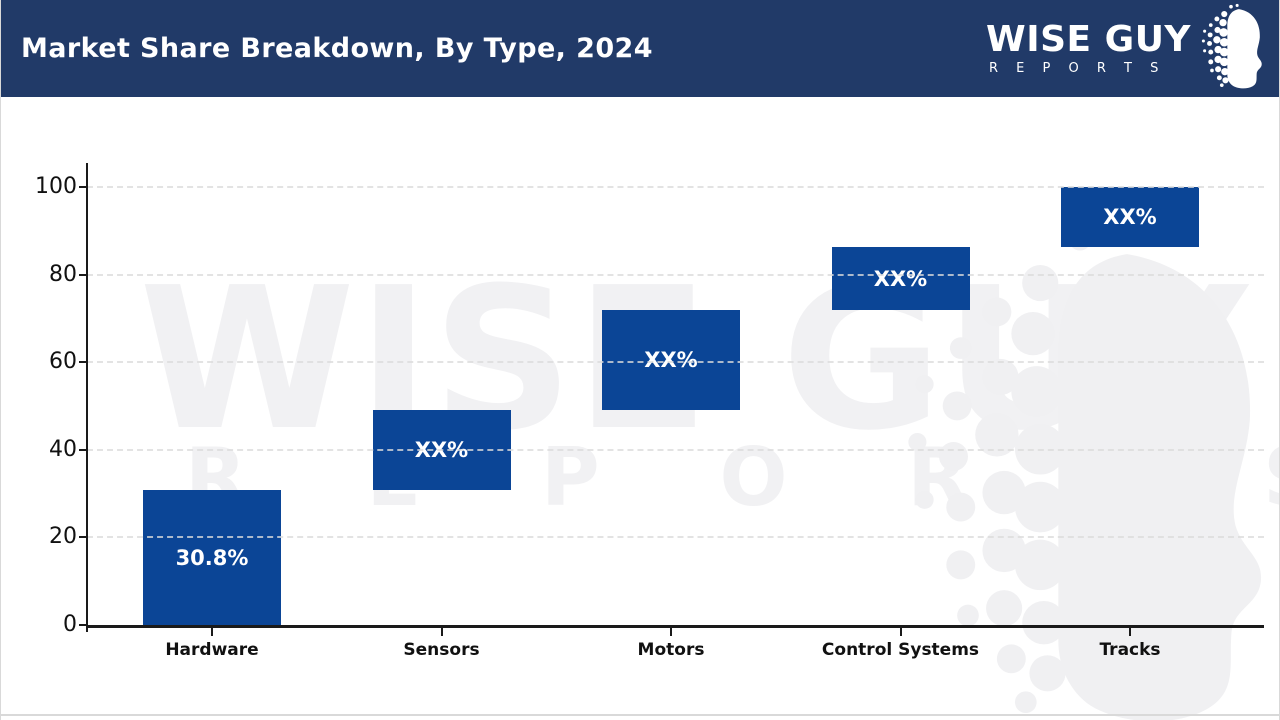 This screenshot has height=720, width=1280. I want to click on x-axis-label-control-systems: Control Systems, so click(900, 650).